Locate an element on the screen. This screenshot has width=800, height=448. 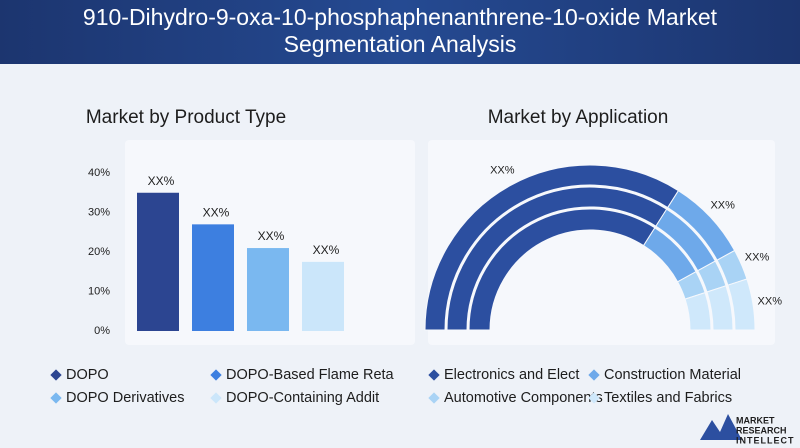
legend-label: DOPO Derivatives is located at coordinates (125, 398).